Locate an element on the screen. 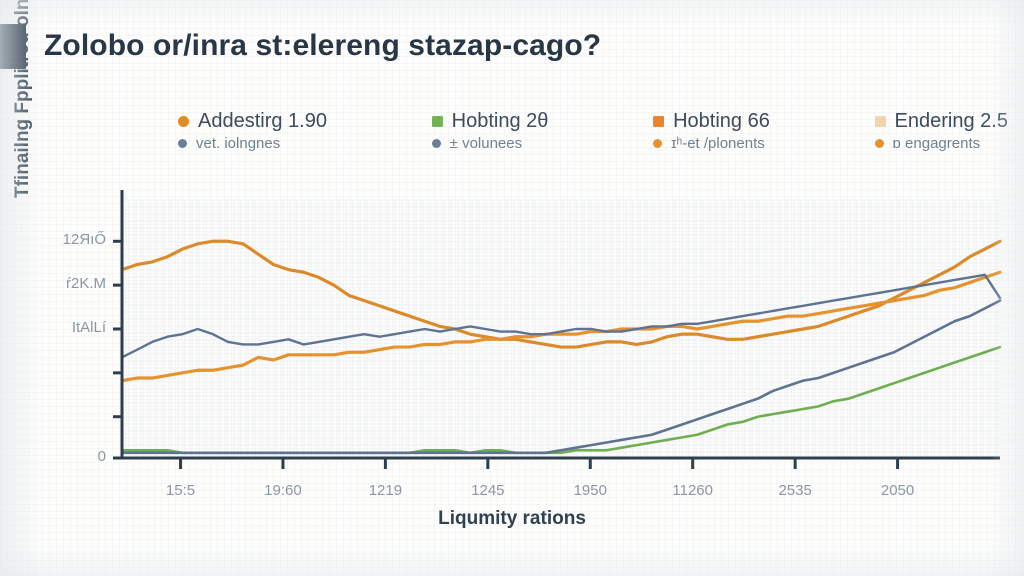 The height and width of the screenshot is (576, 1024). legend-entry-primary-0: Addestirg 1.90 is located at coordinates (252, 121).